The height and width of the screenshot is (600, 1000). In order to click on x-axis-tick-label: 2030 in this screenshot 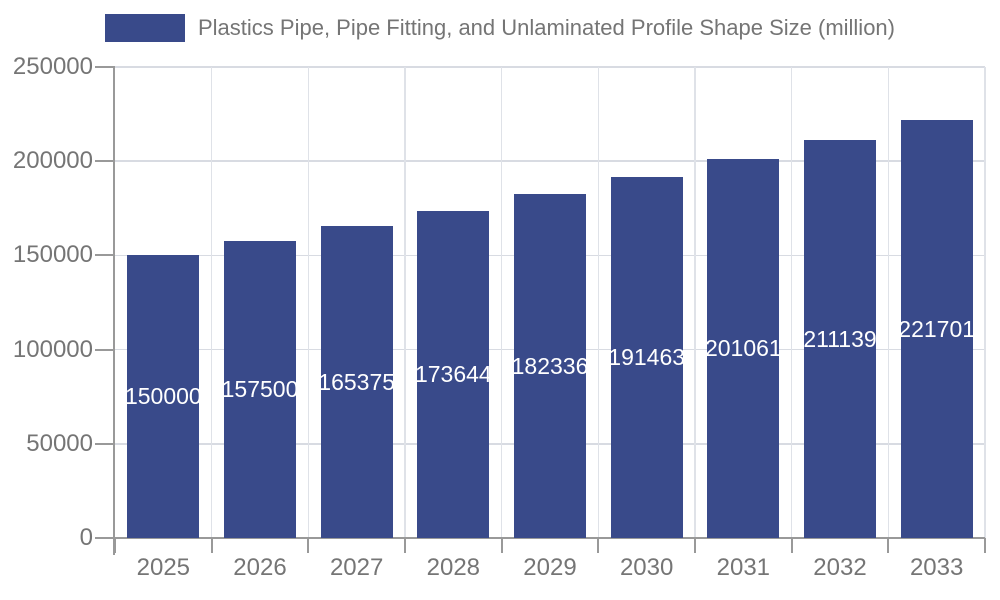, I will do `click(646, 567)`.